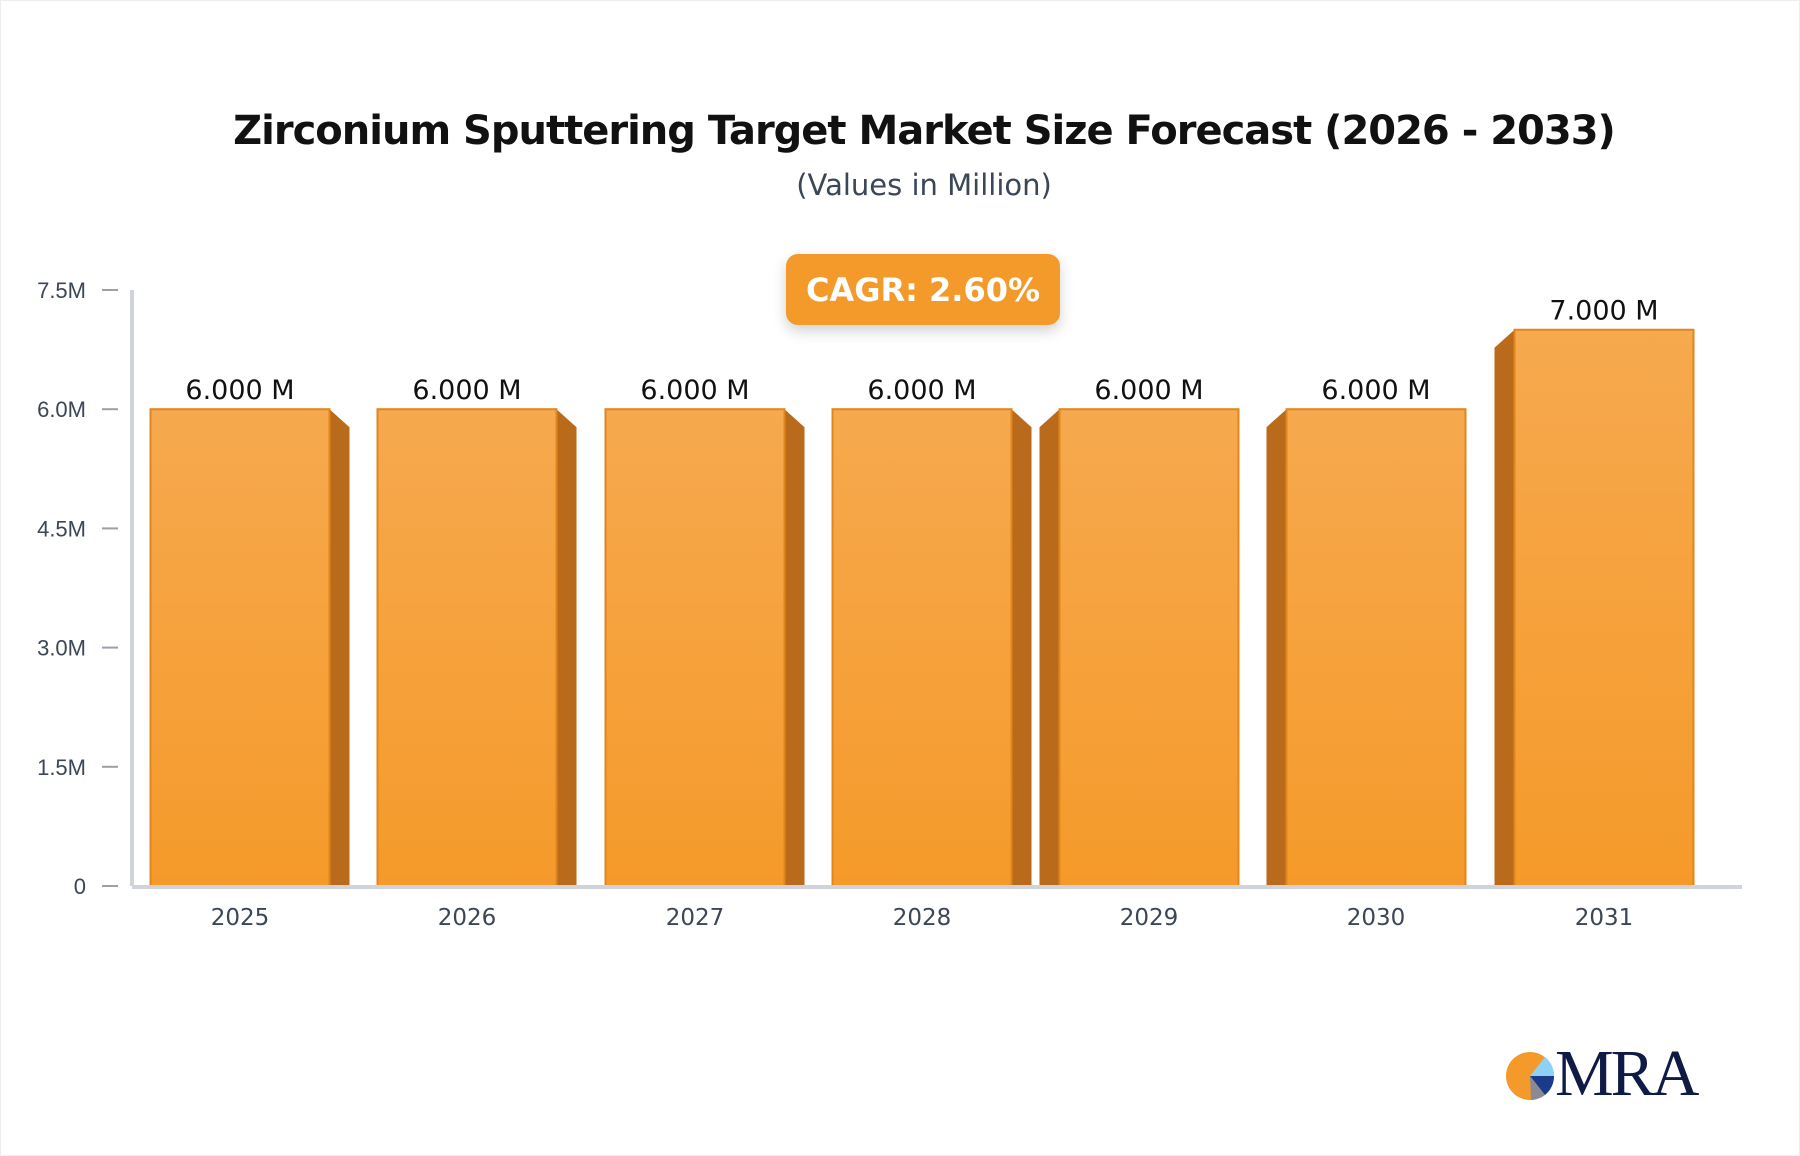 Image resolution: width=1800 pixels, height=1156 pixels. Describe the element at coordinates (922, 918) in the screenshot. I see `x-tick-label: 2028` at that location.